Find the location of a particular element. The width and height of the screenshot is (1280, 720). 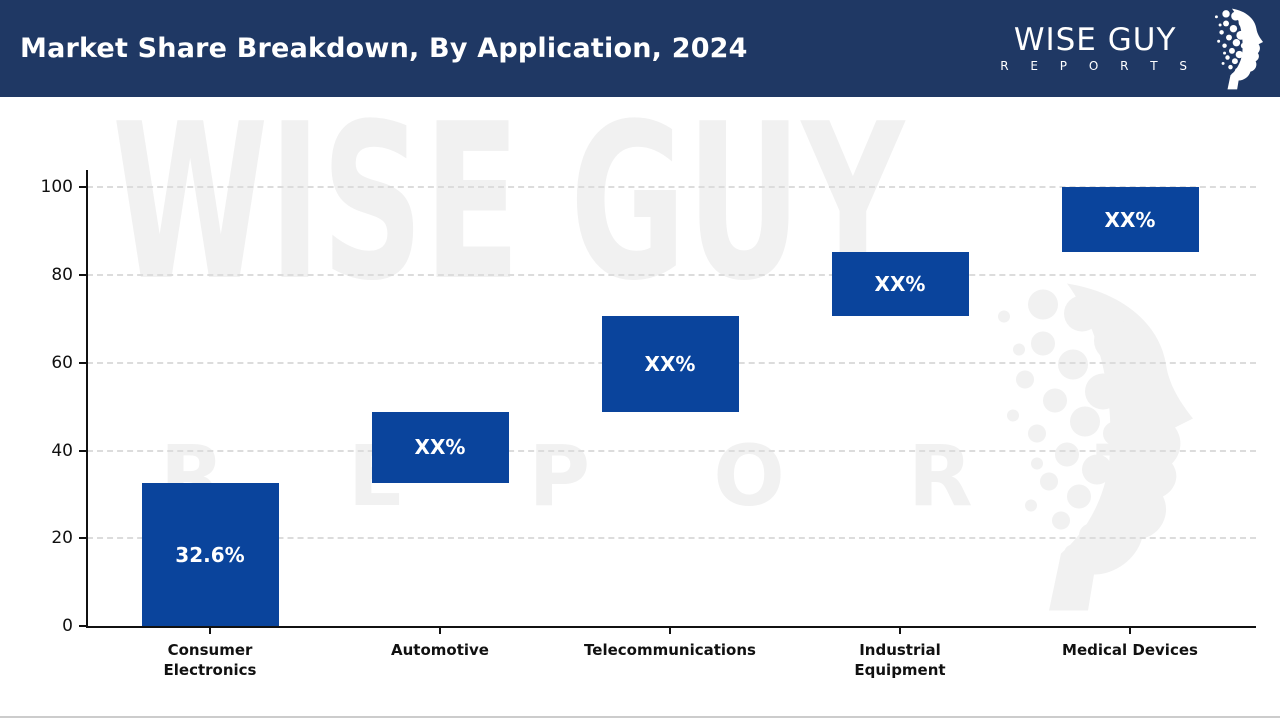

logo-wordmark: WISE GUY is located at coordinates (1095, 40).